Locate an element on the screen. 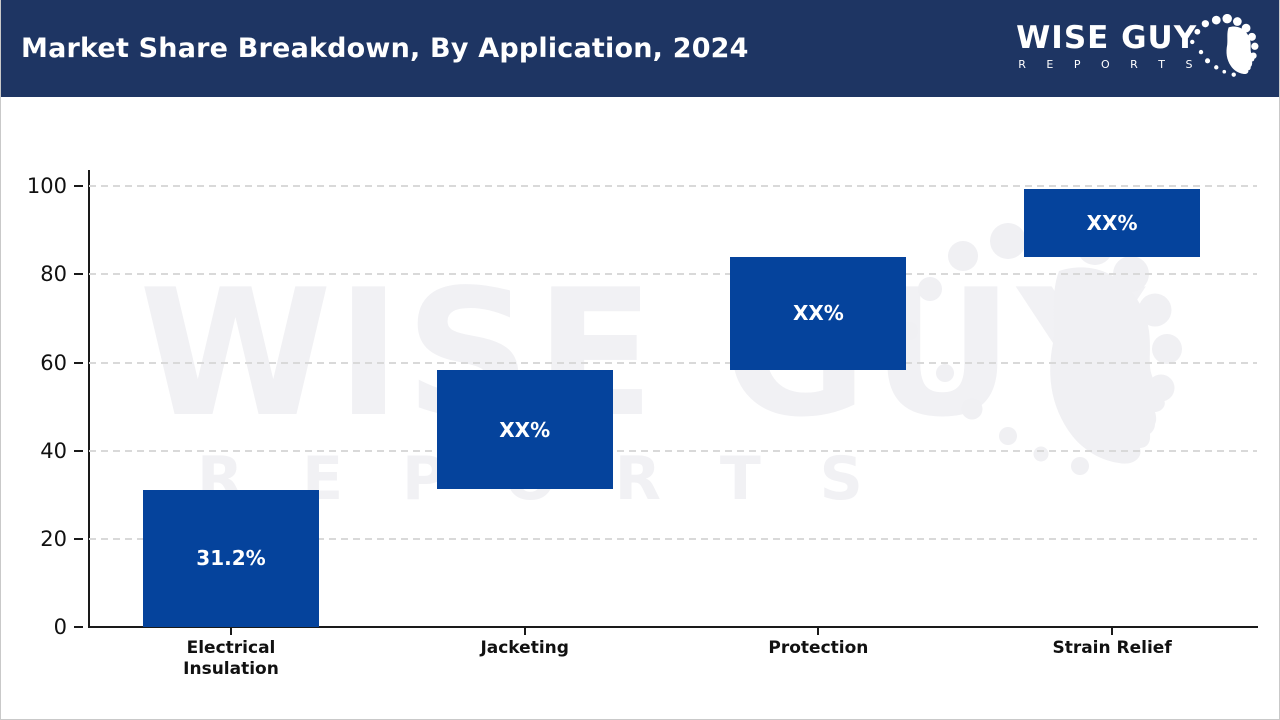 The image size is (1280, 720). bar-value-label-0: 31.2% is located at coordinates (231, 558).